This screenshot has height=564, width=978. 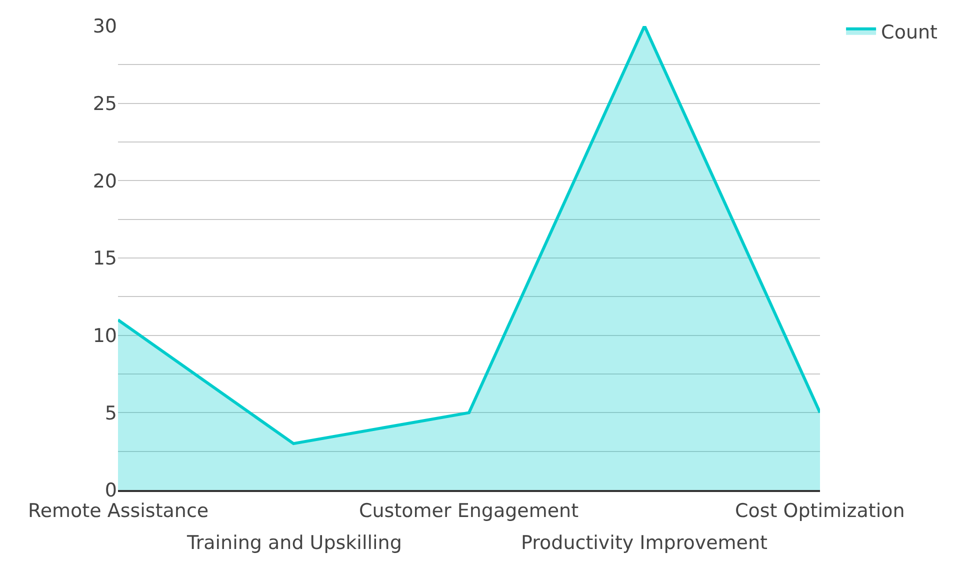 What do you see at coordinates (820, 511) in the screenshot?
I see `x-tick-label: Cost Optimization` at bounding box center [820, 511].